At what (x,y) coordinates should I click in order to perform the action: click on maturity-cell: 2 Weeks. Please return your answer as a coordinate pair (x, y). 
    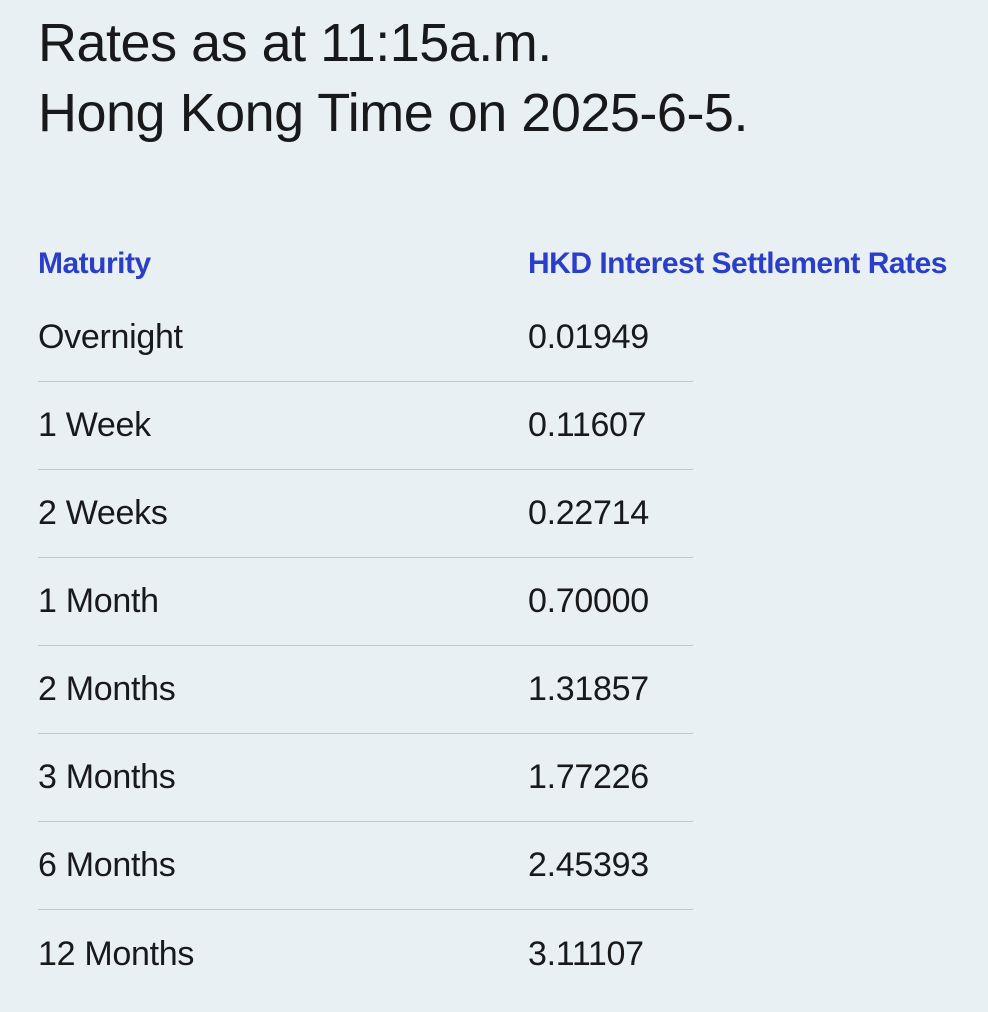
    Looking at the image, I should click on (103, 513).